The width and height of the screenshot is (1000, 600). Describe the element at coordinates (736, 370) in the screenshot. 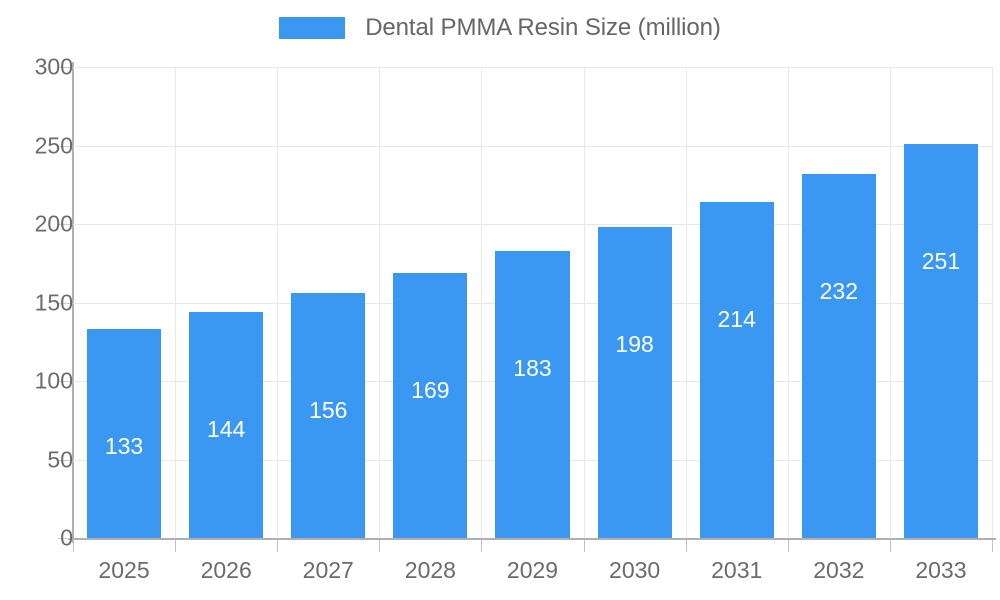

I see `bar: 214` at that location.